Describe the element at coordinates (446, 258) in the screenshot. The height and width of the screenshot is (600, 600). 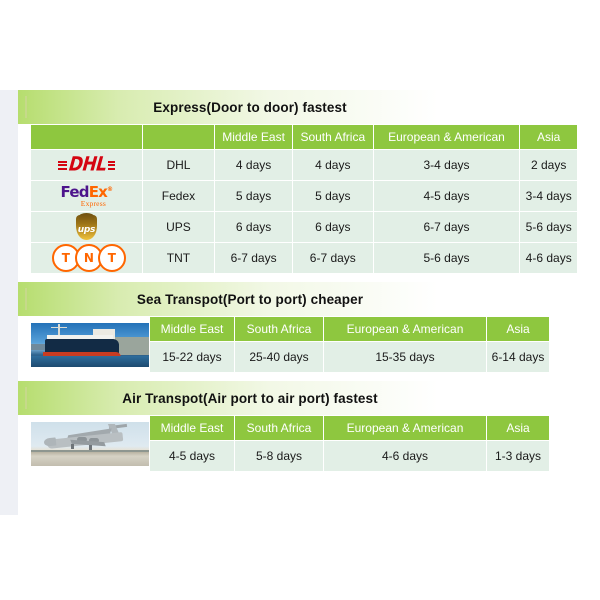
I see `tnt-european-american: 5-6 days` at that location.